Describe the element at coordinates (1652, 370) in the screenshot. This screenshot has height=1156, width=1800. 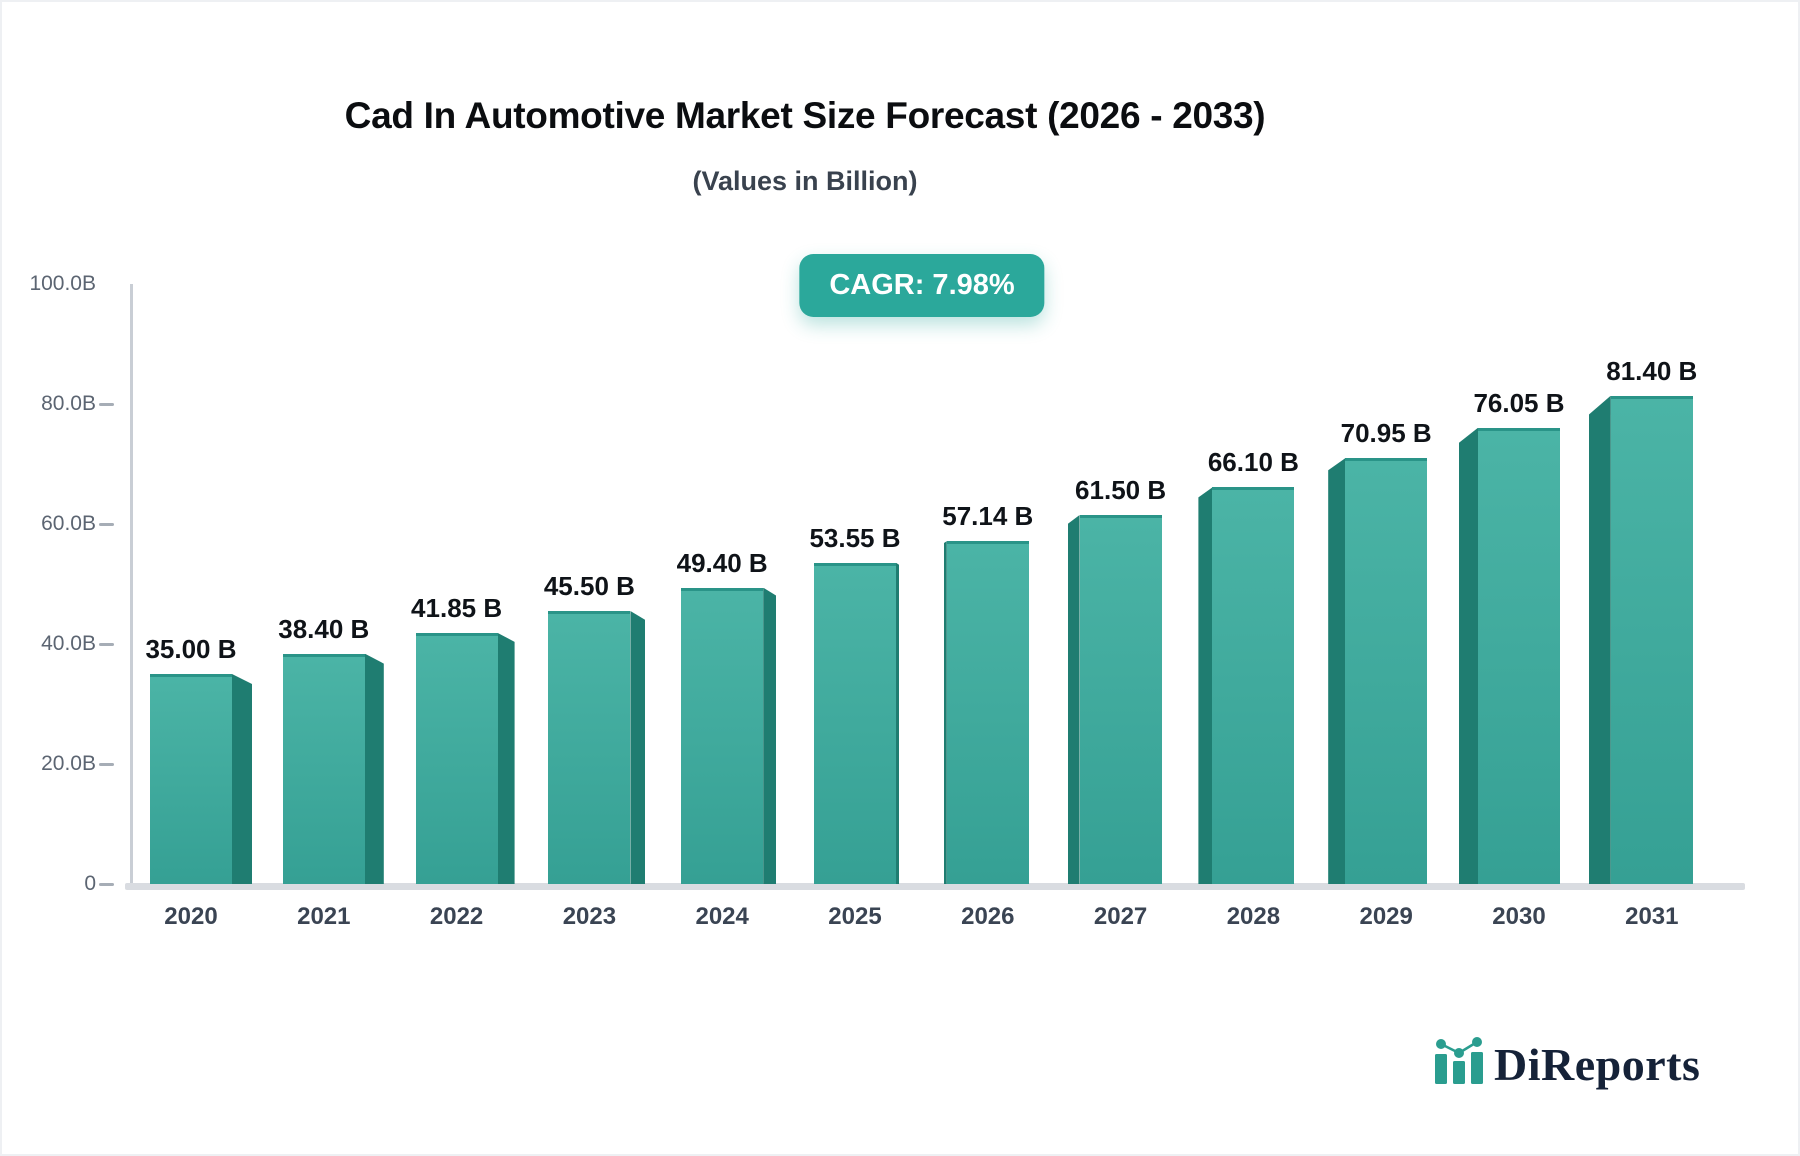
I see `bar-value-label: 81.40 B` at that location.